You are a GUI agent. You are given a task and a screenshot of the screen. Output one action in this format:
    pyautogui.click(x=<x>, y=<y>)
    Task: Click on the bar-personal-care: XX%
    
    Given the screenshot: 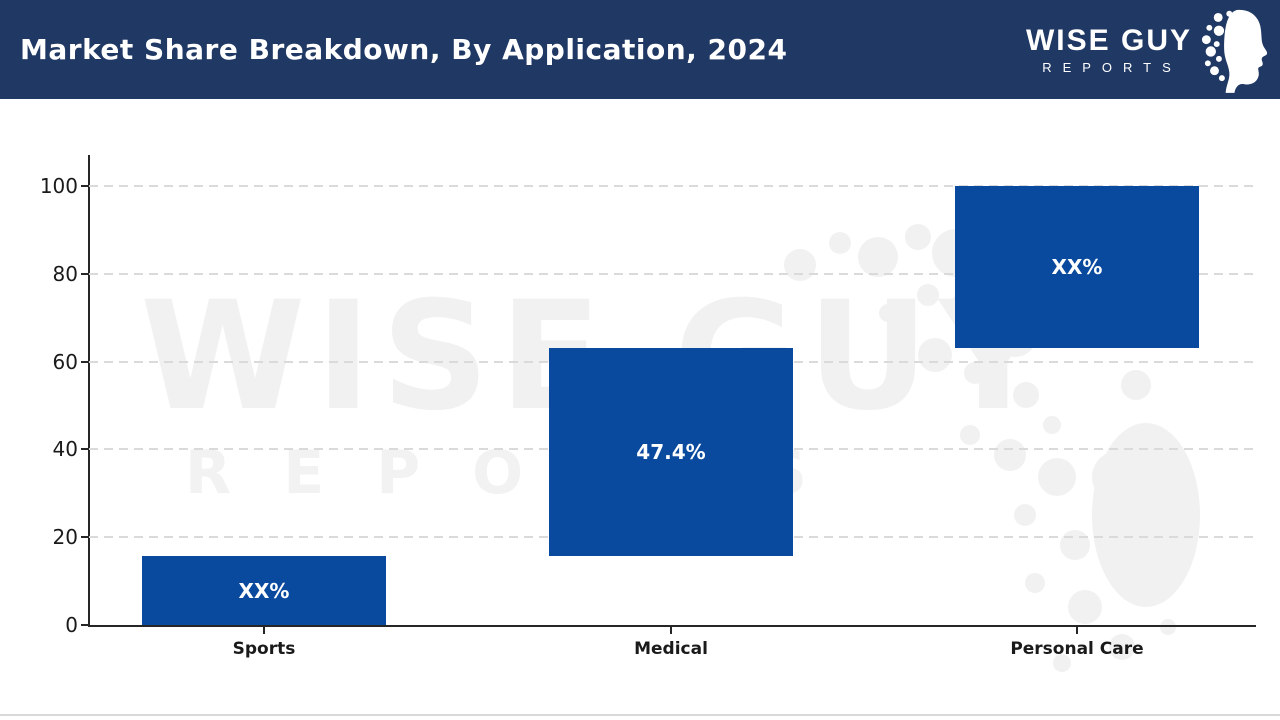 What is the action you would take?
    pyautogui.click(x=1077, y=267)
    